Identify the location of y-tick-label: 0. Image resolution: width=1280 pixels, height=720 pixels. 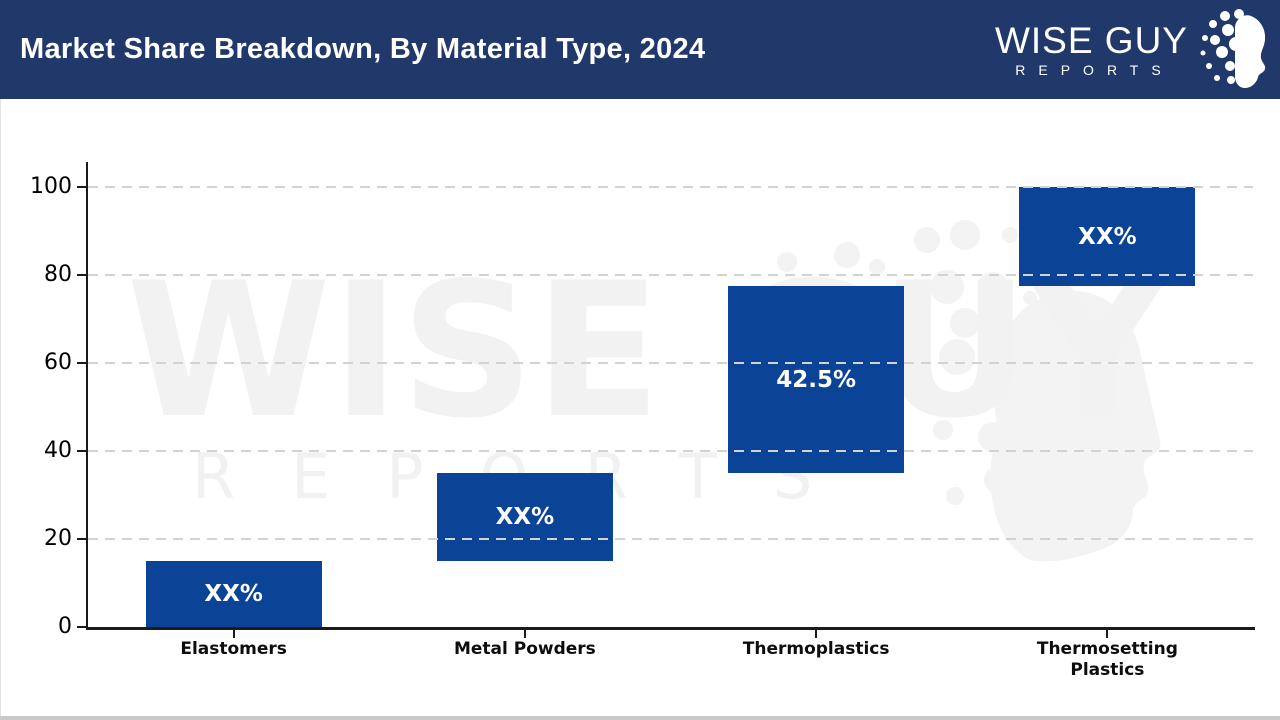
(65, 626).